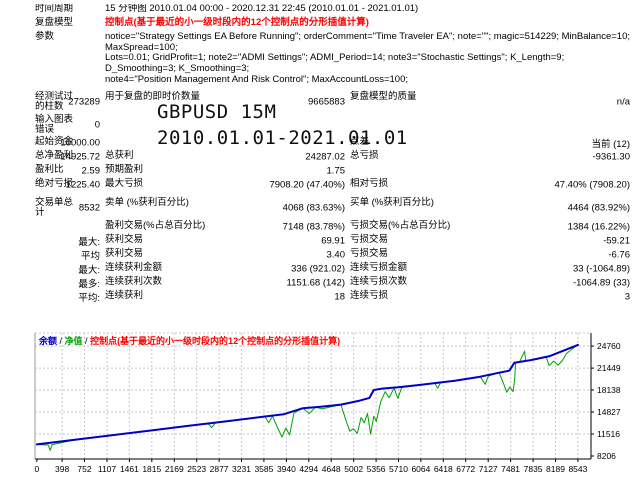 This screenshot has width=640, height=480. I want to click on report-value: -1064.89 (33), so click(601, 283).